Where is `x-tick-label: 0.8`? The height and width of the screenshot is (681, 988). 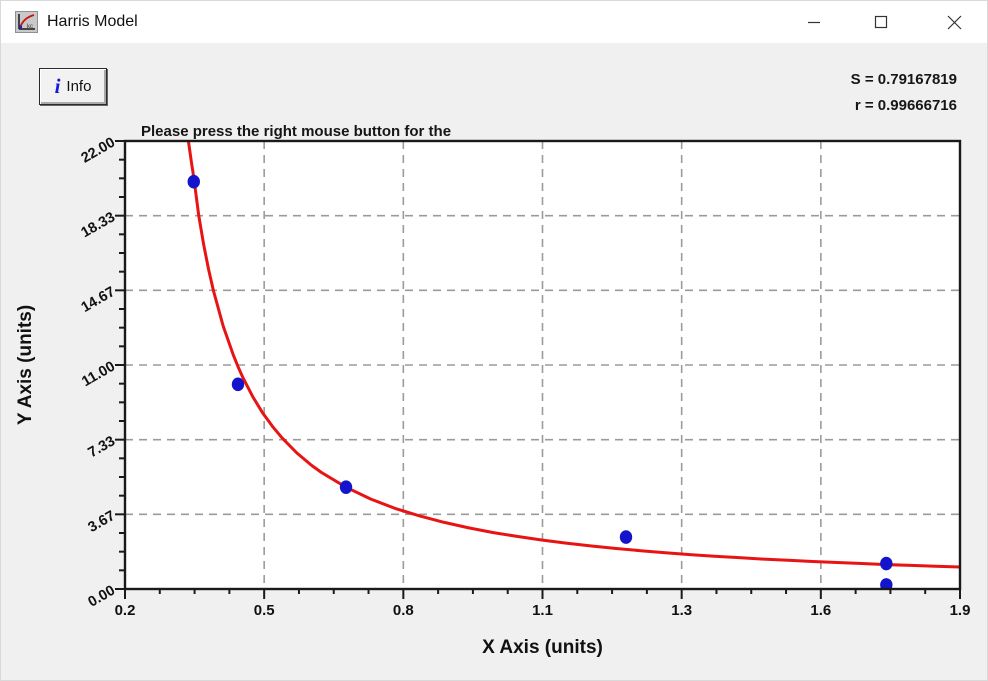 x-tick-label: 0.8 is located at coordinates (403, 610).